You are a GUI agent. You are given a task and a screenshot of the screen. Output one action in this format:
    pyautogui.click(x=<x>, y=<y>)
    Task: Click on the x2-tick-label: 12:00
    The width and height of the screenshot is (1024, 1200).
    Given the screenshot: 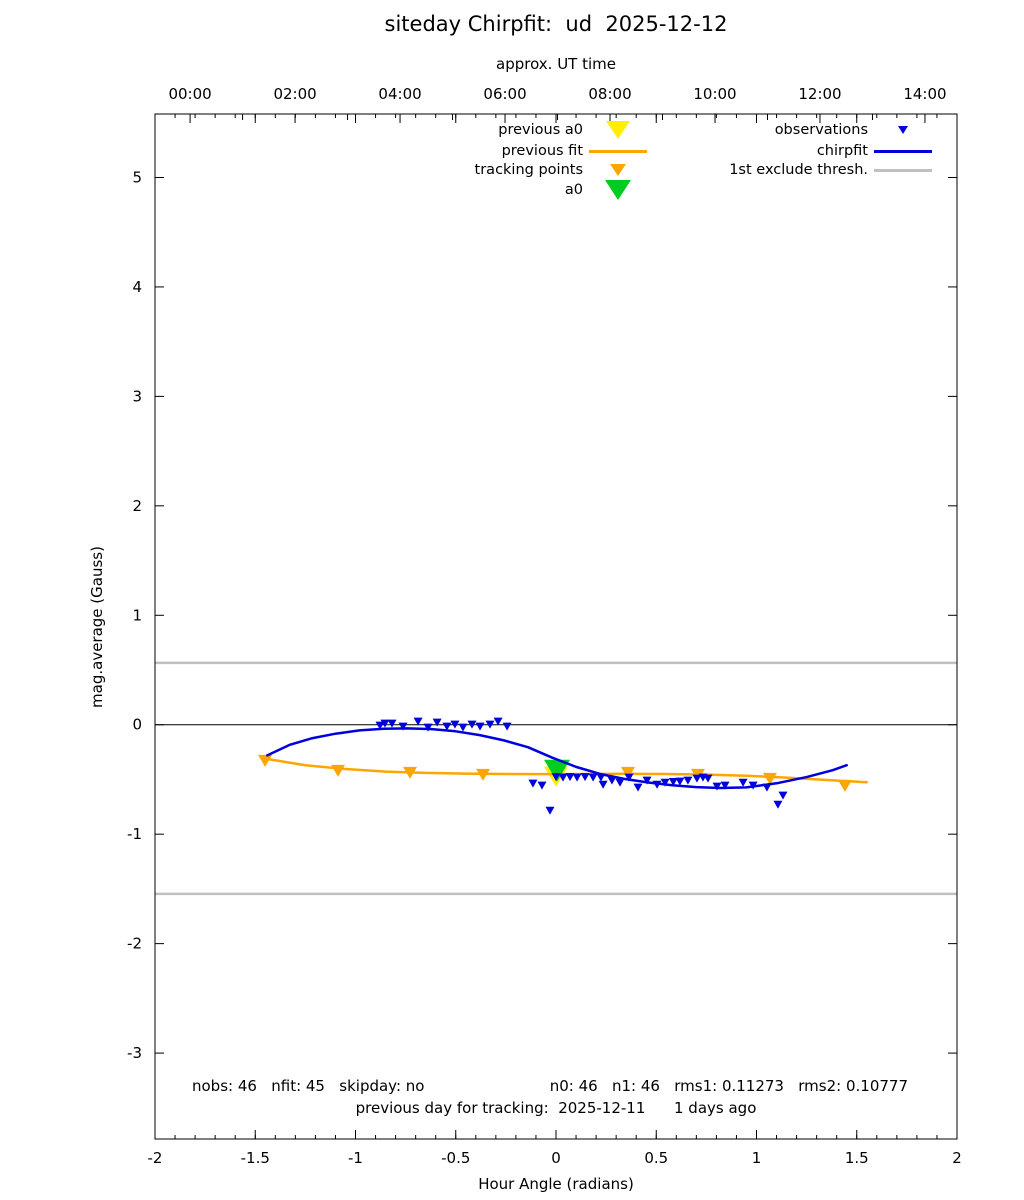 What is the action you would take?
    pyautogui.click(x=819, y=94)
    